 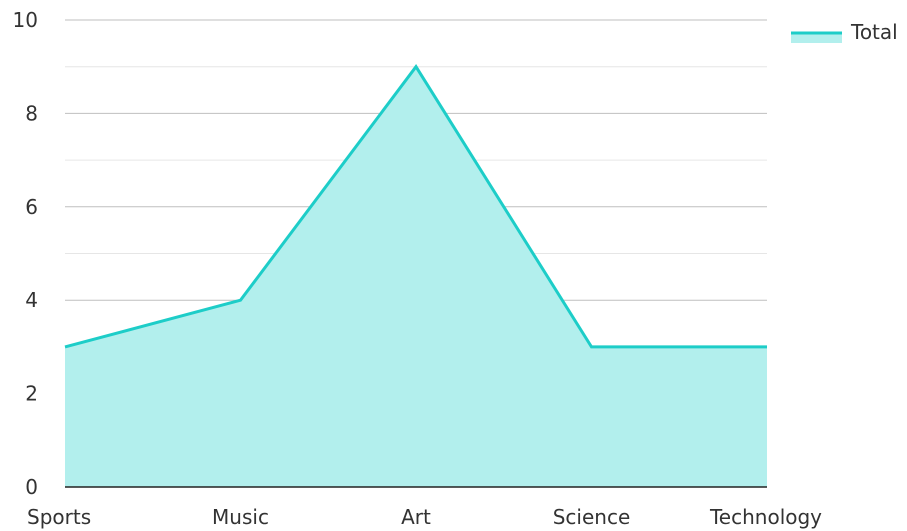 What do you see at coordinates (765, 517) in the screenshot?
I see `x-tick-label: Technology` at bounding box center [765, 517].